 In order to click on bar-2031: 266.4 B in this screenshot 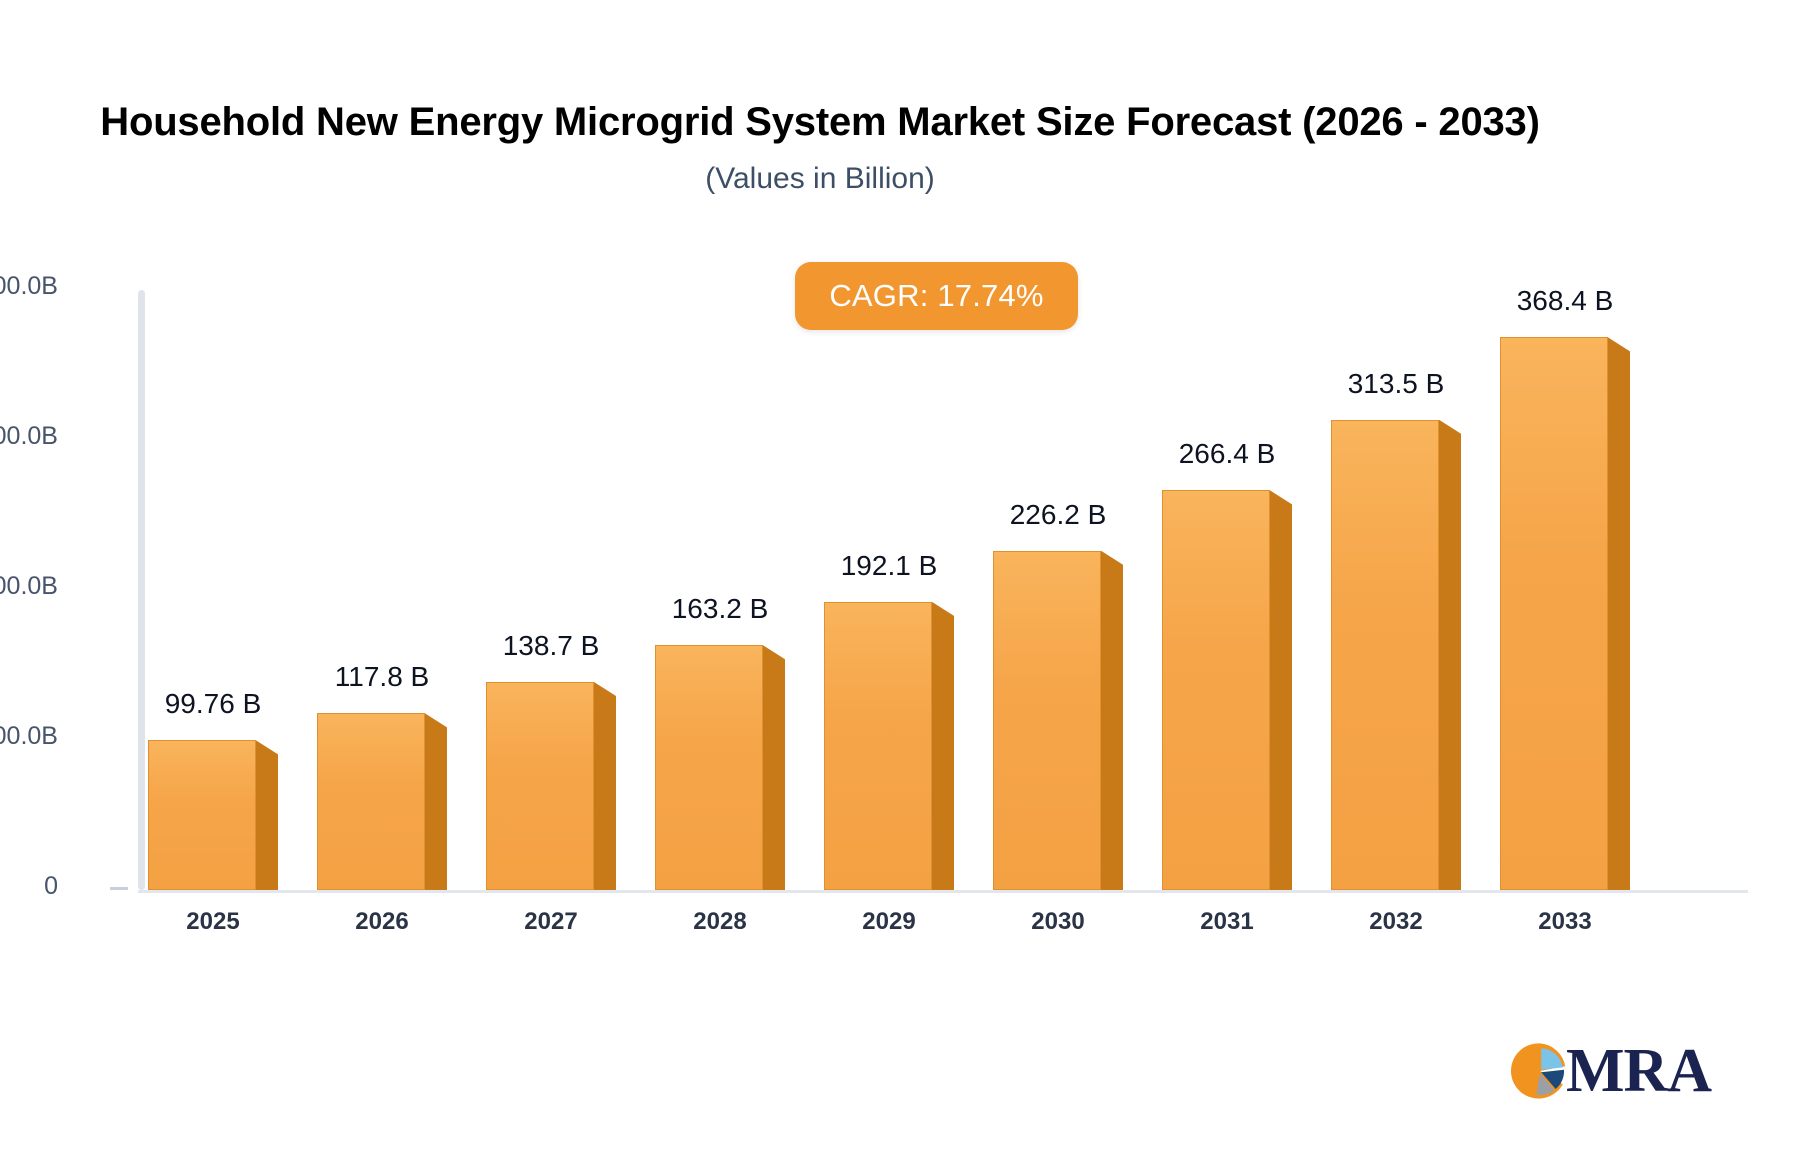, I will do `click(1227, 664)`.